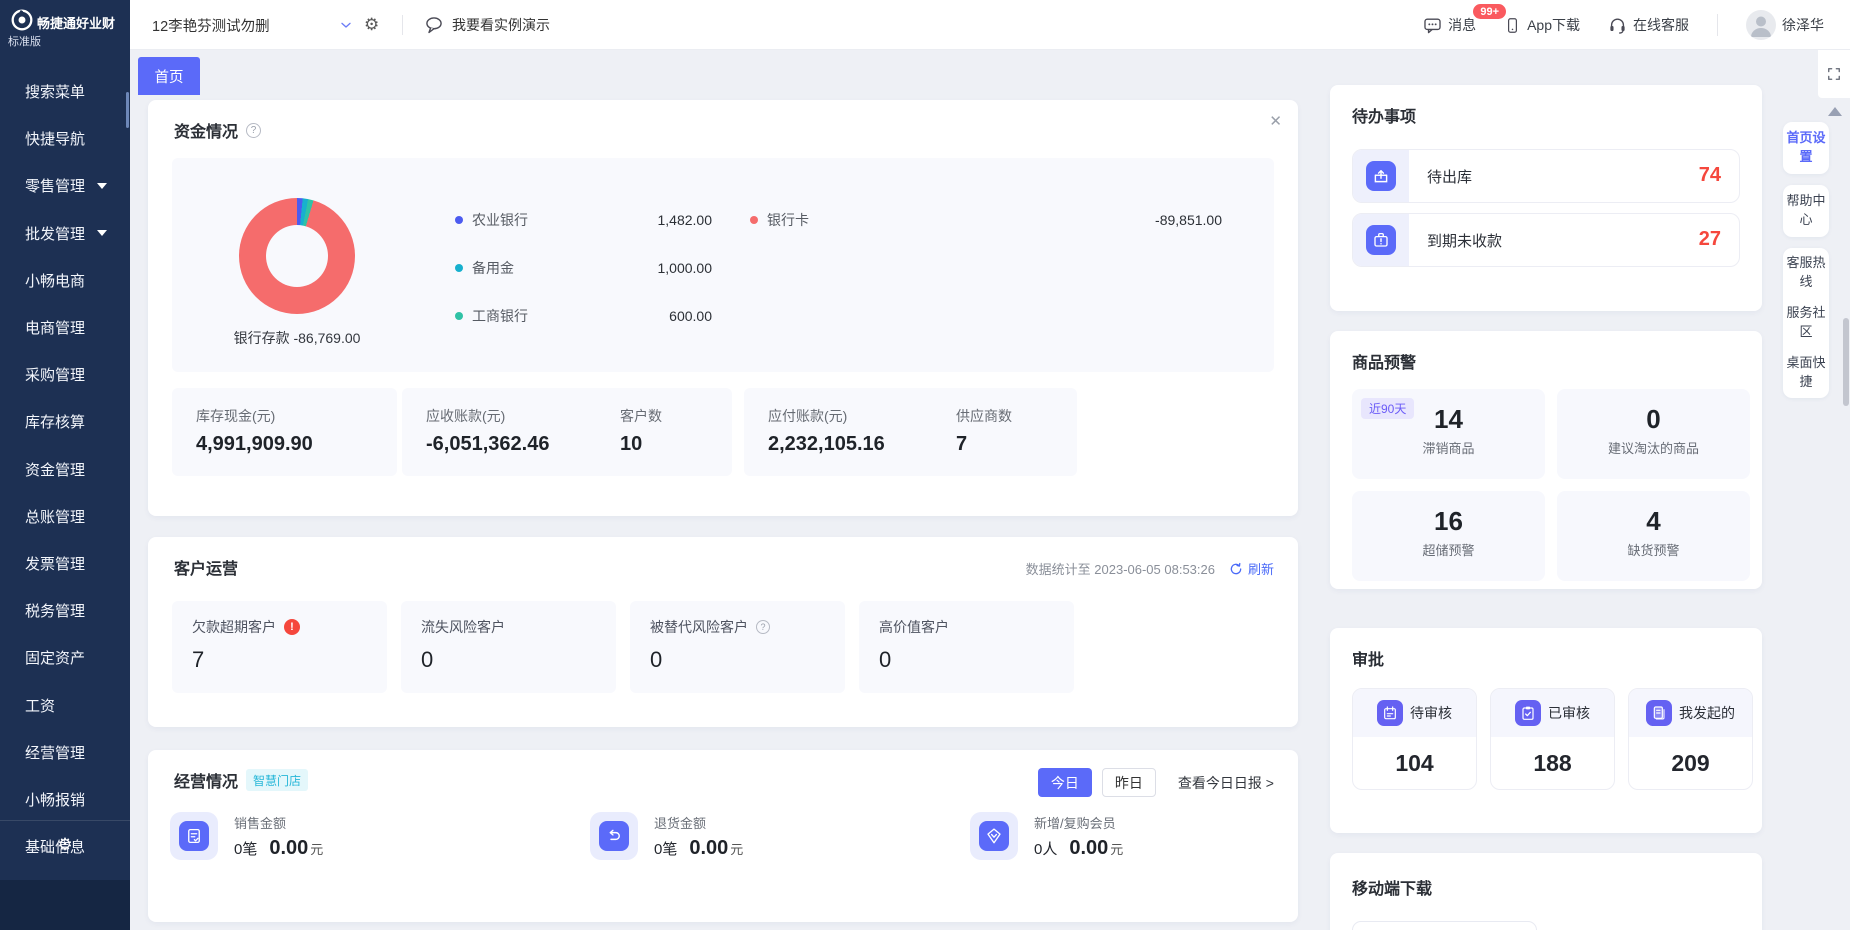  Describe the element at coordinates (1444, 925) in the screenshot. I see `mobile-download-item` at that location.